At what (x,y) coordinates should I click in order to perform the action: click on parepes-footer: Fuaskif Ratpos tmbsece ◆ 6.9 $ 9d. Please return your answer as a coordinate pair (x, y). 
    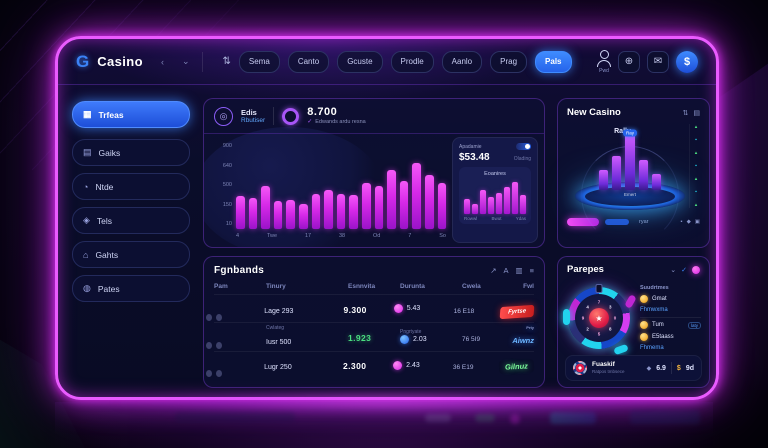
    Looking at the image, I should click on (633, 368).